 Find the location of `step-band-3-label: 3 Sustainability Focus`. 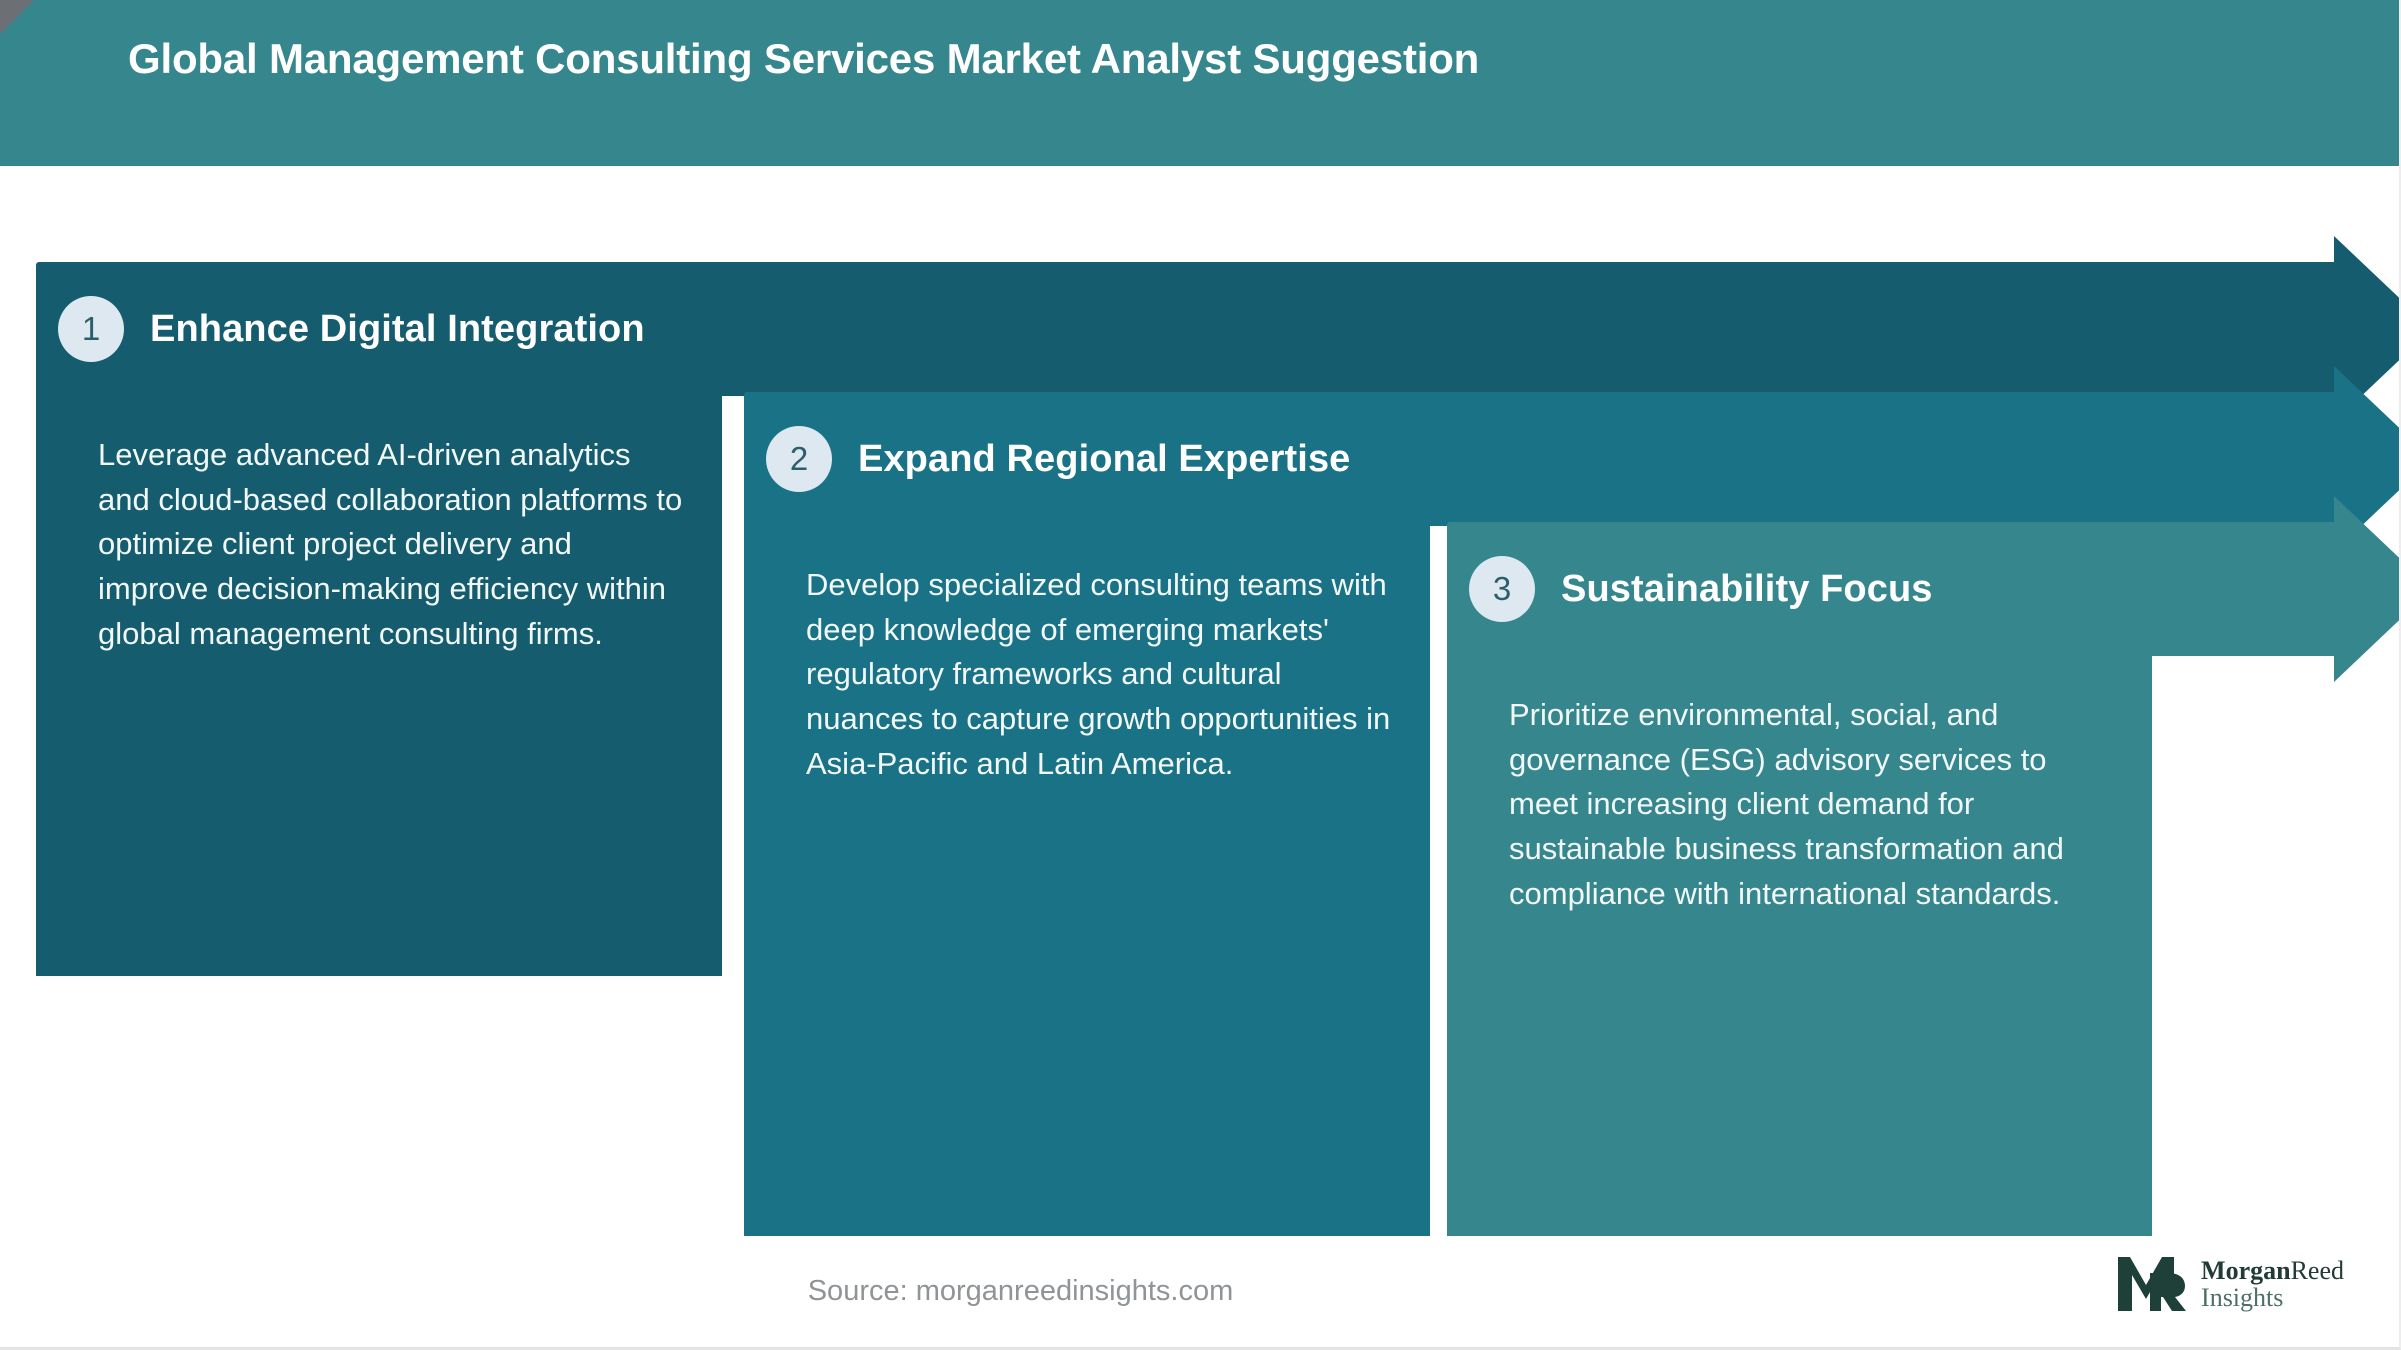

step-band-3-label: 3 Sustainability Focus is located at coordinates (1701, 589).